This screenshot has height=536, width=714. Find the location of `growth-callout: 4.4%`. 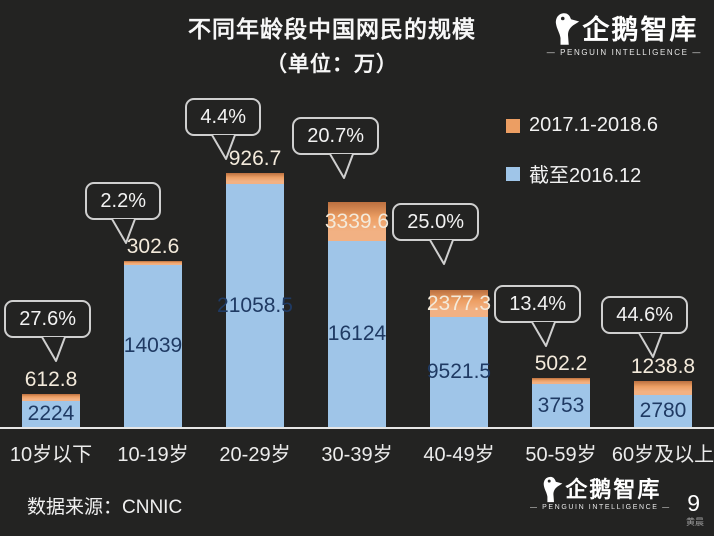

growth-callout: 4.4% is located at coordinates (223, 117).